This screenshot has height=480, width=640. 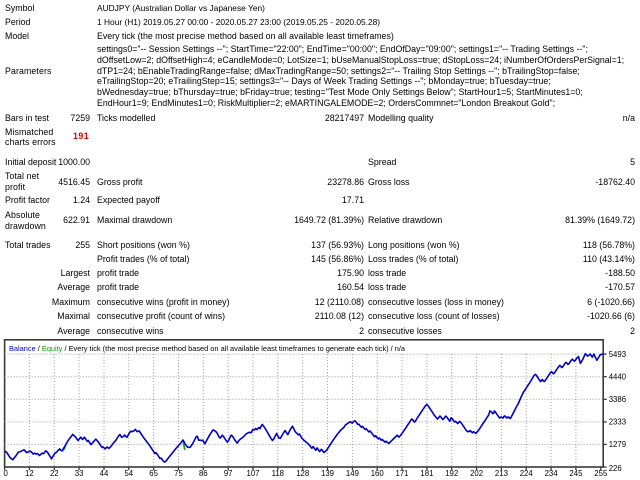 What do you see at coordinates (203, 473) in the screenshot?
I see `svg-text: 86` at bounding box center [203, 473].